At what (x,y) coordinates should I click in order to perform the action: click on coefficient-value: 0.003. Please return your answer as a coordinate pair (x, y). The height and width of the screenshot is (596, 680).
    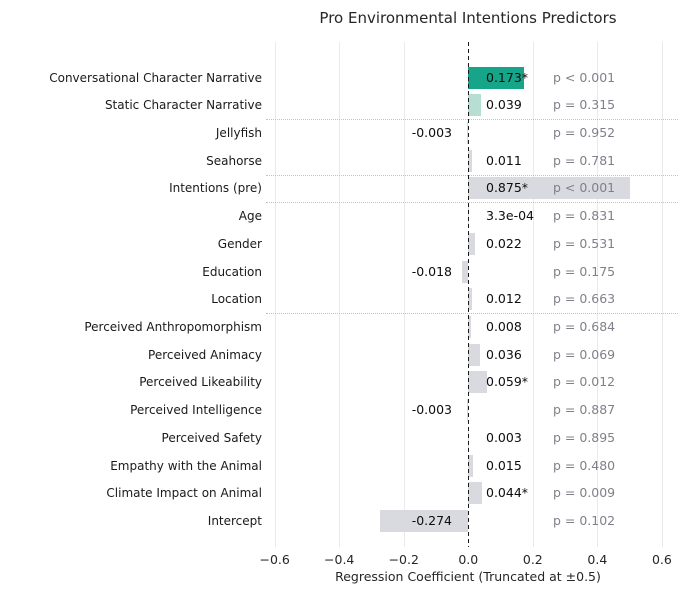
    Looking at the image, I should click on (504, 437).